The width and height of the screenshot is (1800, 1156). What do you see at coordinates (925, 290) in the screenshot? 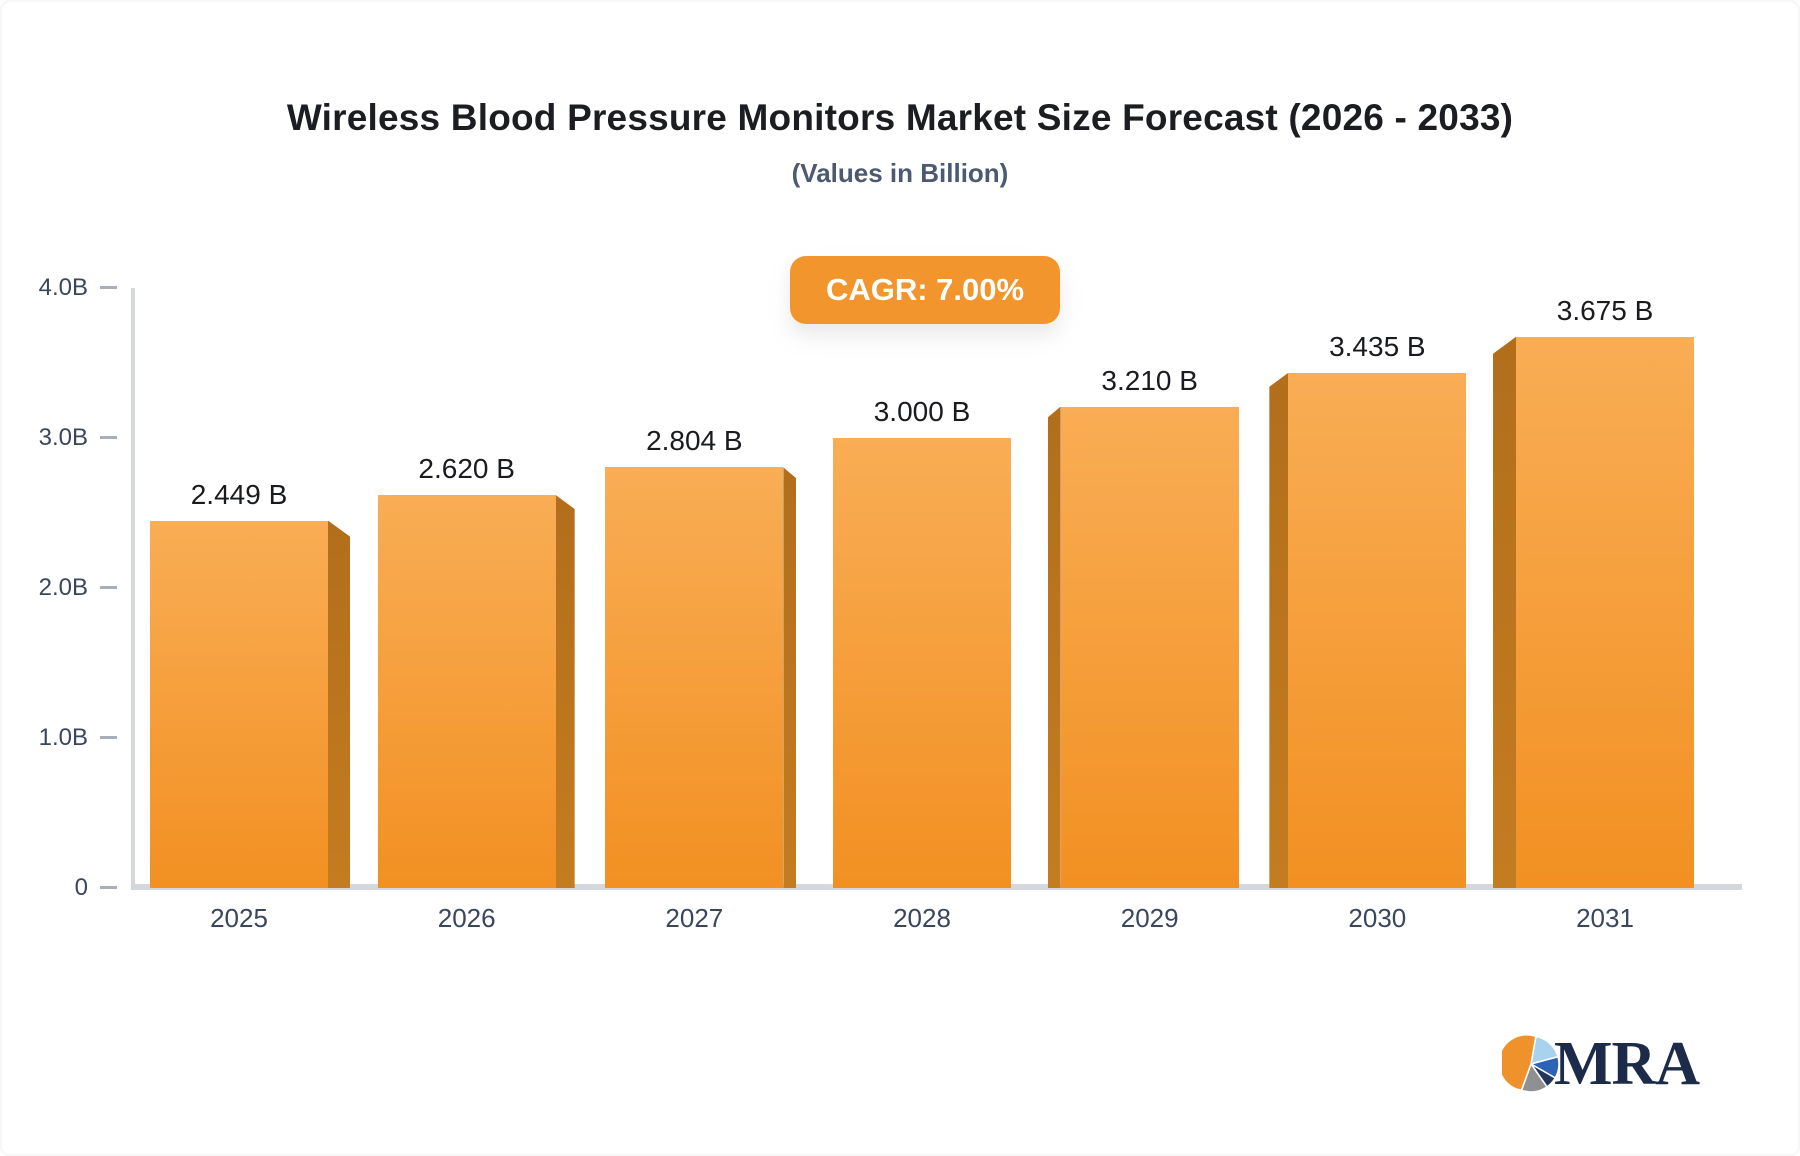
I see `cagr-badge: CAGR: 7.00%` at bounding box center [925, 290].